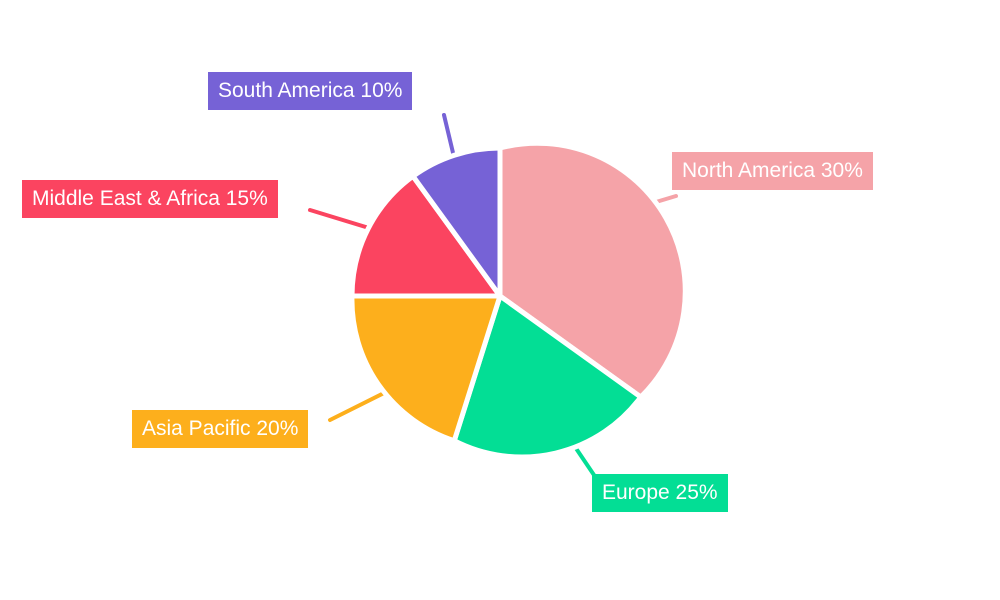  What do you see at coordinates (426, 368) in the screenshot?
I see `pie-slice-asia-pacific` at bounding box center [426, 368].